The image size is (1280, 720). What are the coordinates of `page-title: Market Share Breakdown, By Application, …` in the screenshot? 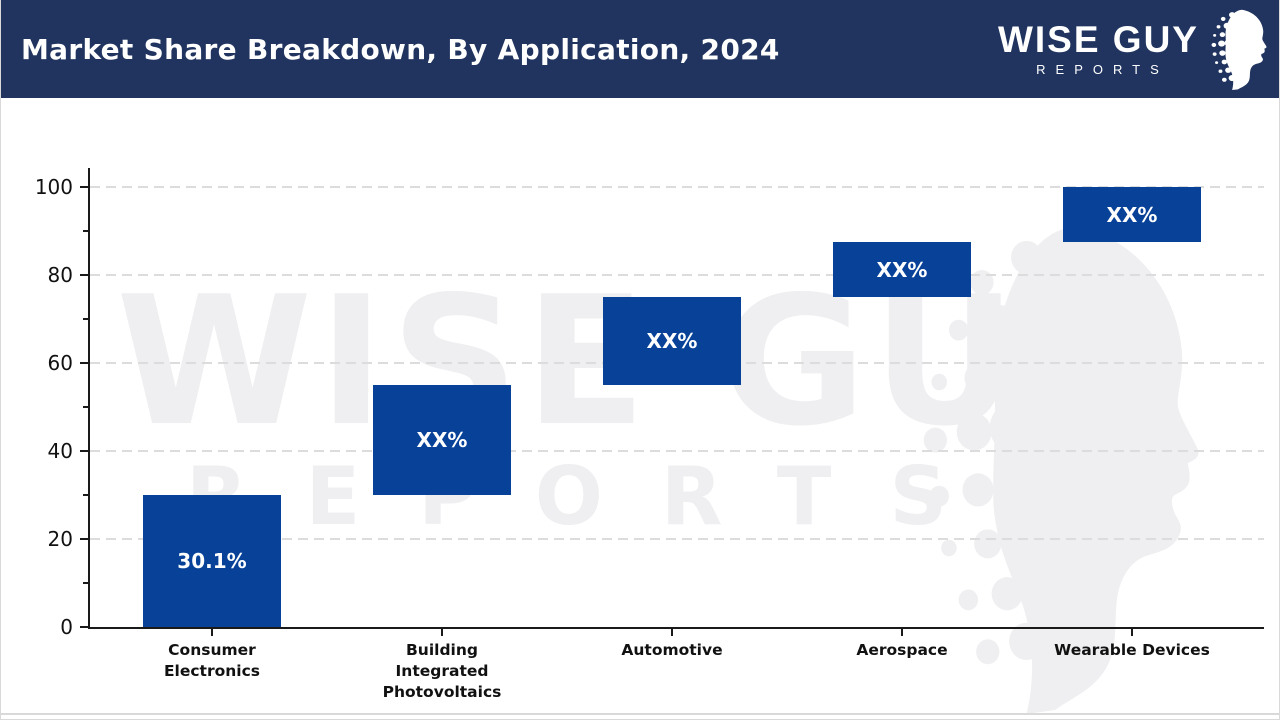 It's located at (400, 49).